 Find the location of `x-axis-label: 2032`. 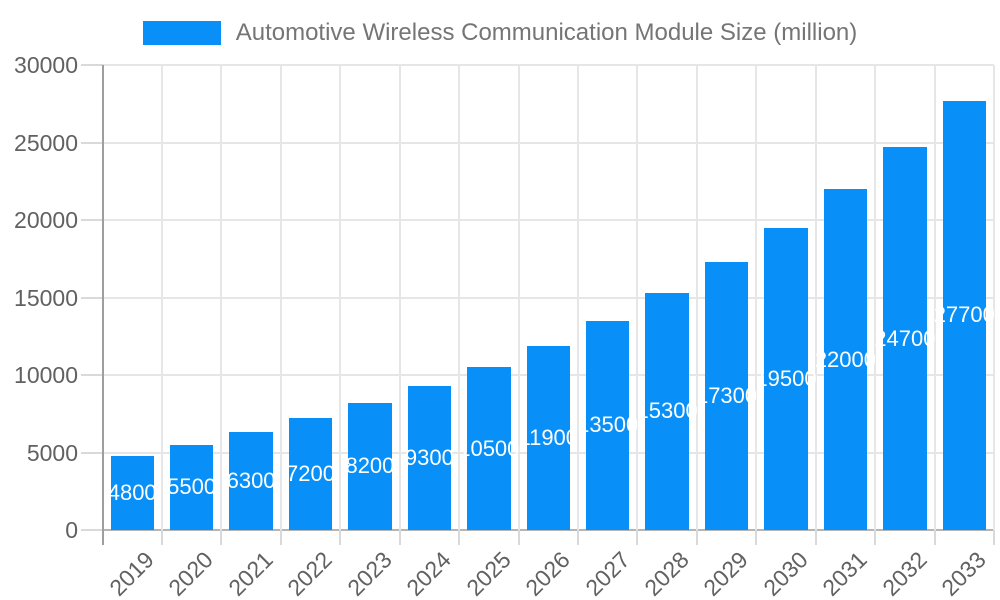

x-axis-label: 2032 is located at coordinates (904, 573).